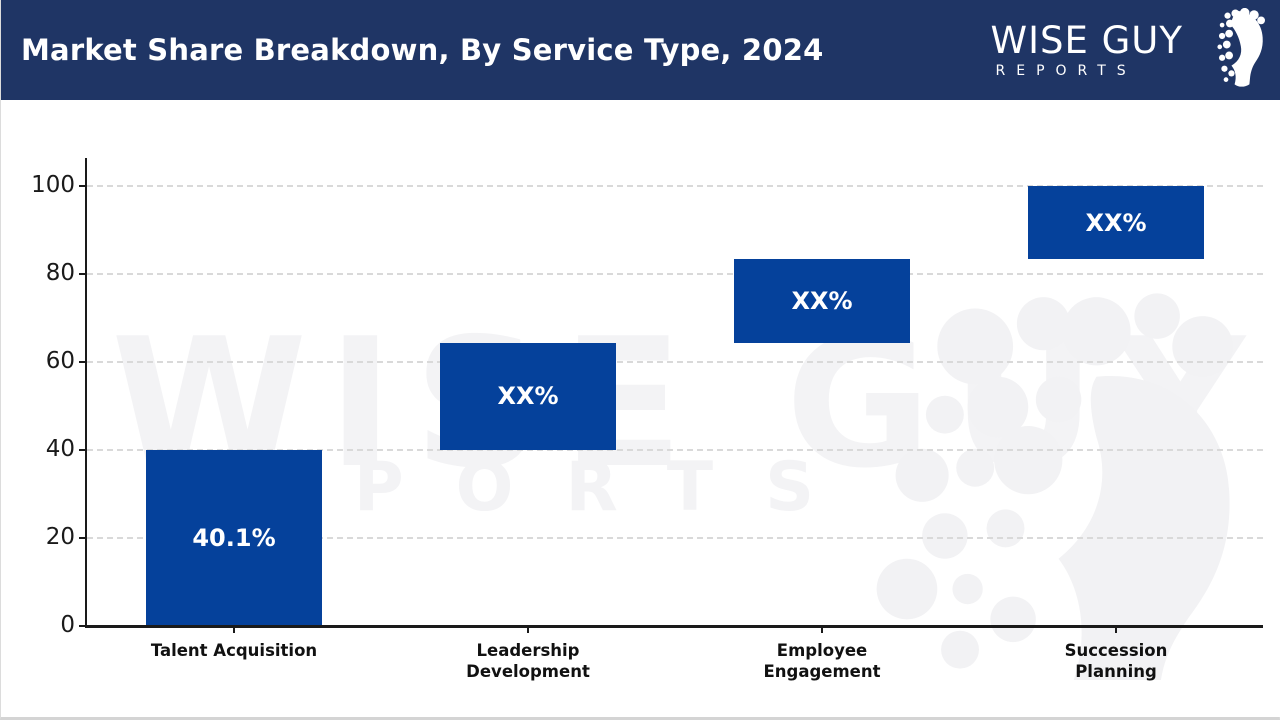  What do you see at coordinates (234, 650) in the screenshot?
I see `x-tick-label: Talent Acquisition` at bounding box center [234, 650].